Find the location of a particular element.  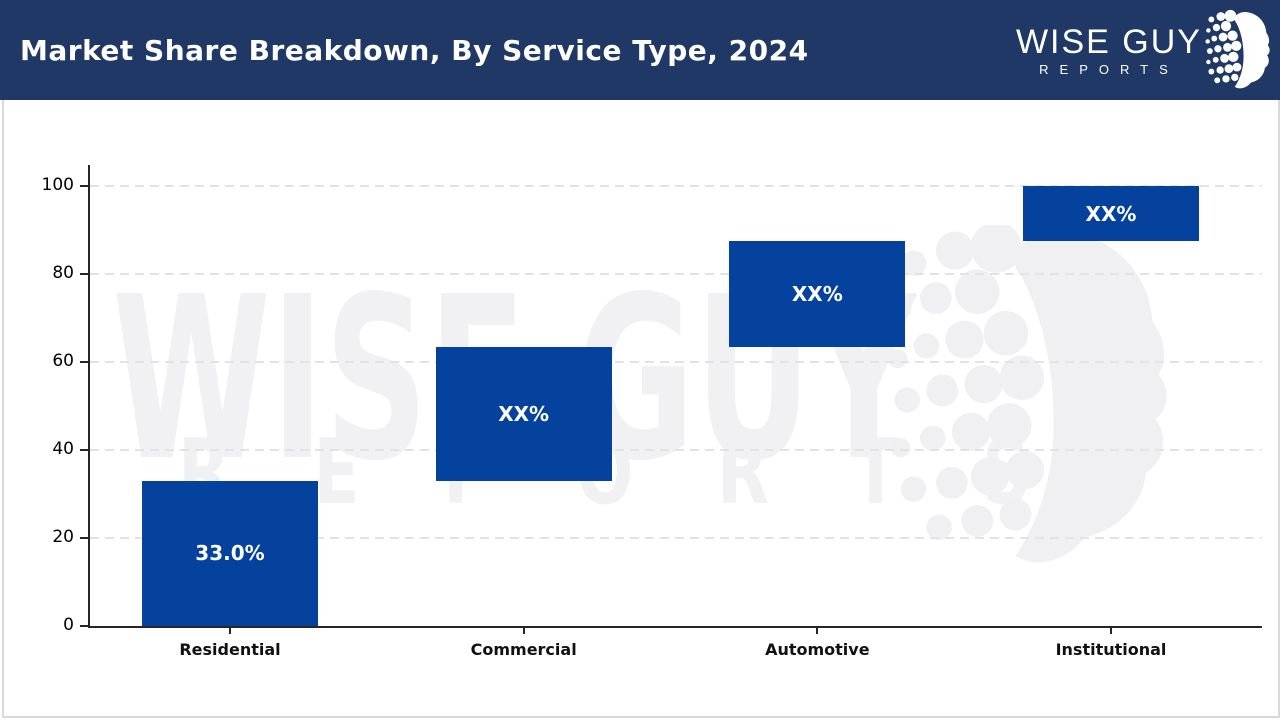

y-tick-label: 80 is located at coordinates (63, 273).